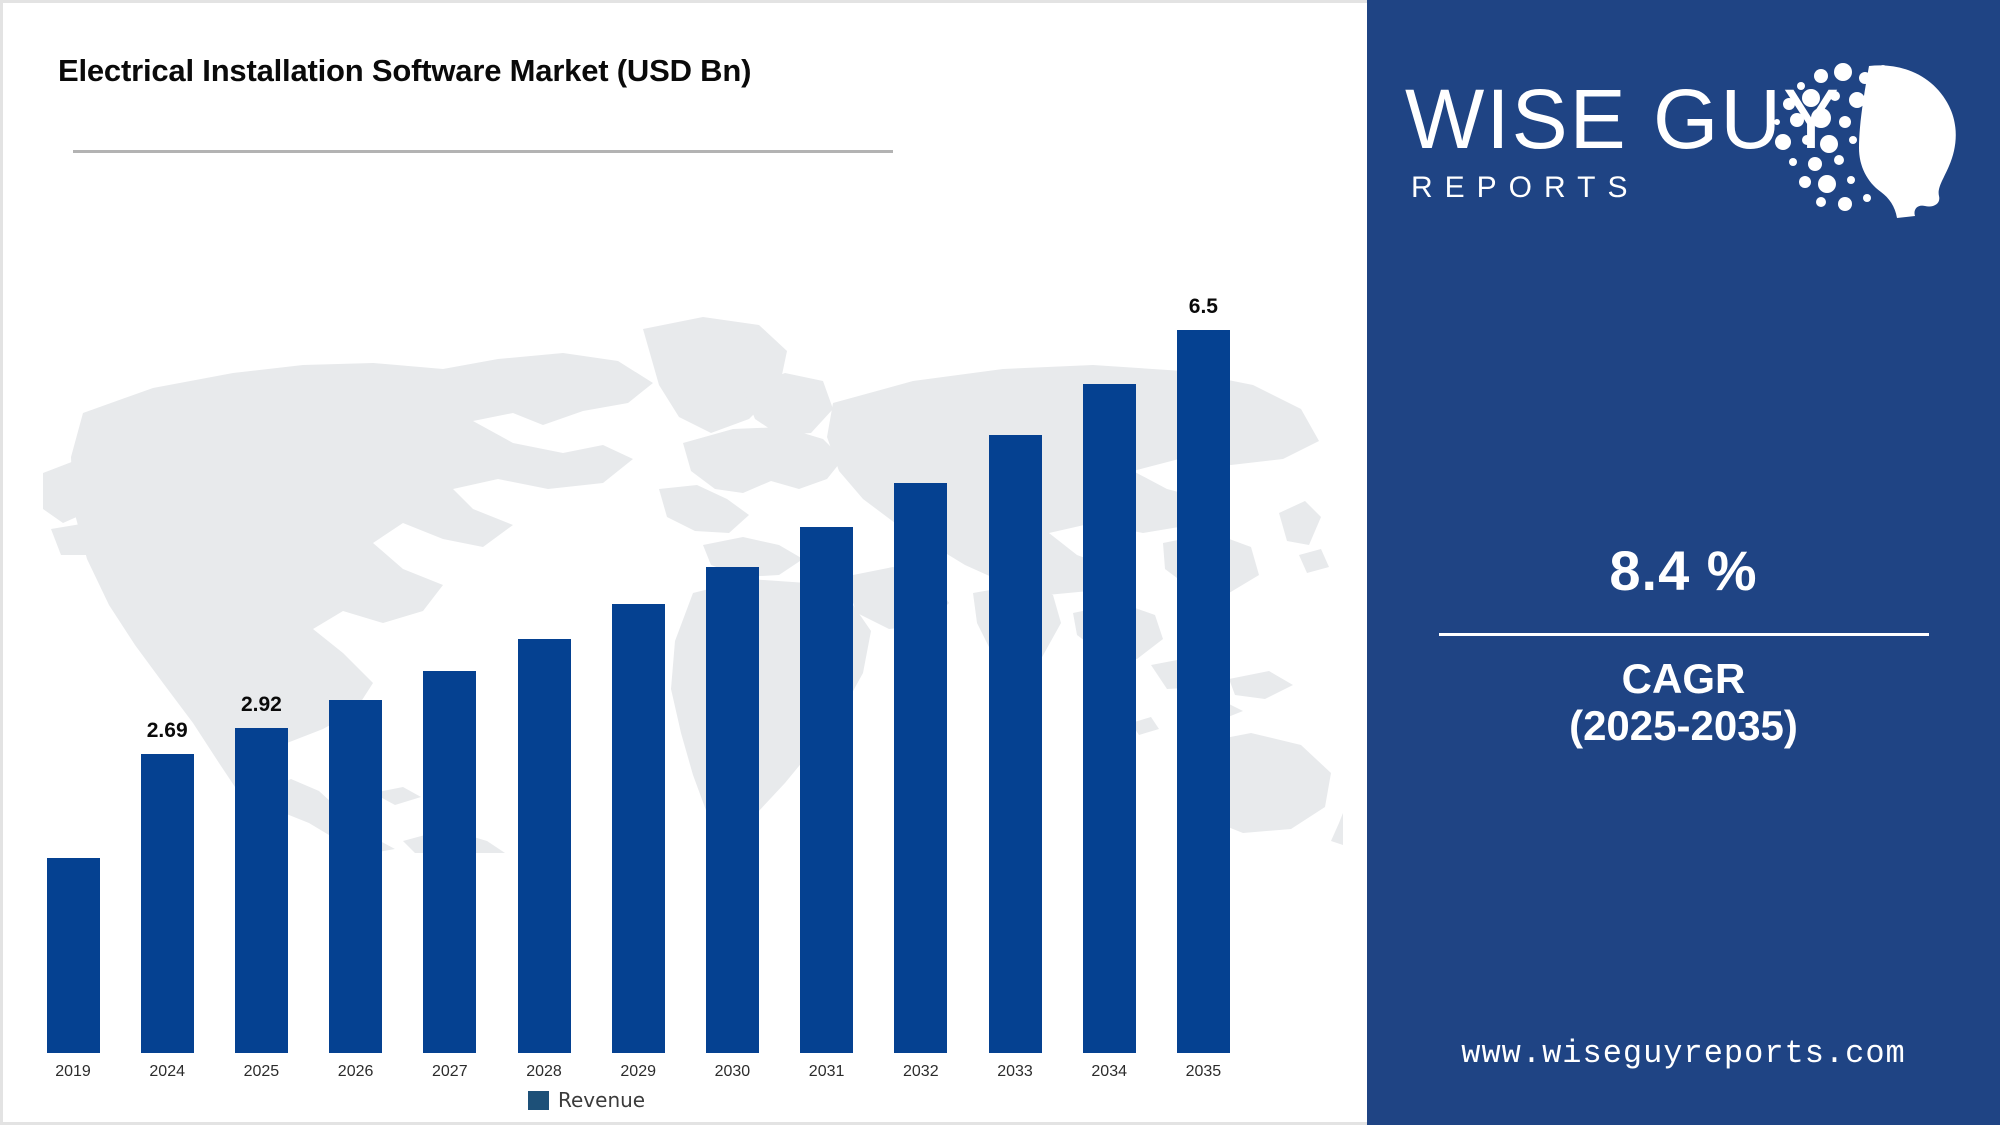 This screenshot has width=2000, height=1125. Describe the element at coordinates (1109, 718) in the screenshot. I see `bar-2034` at that location.